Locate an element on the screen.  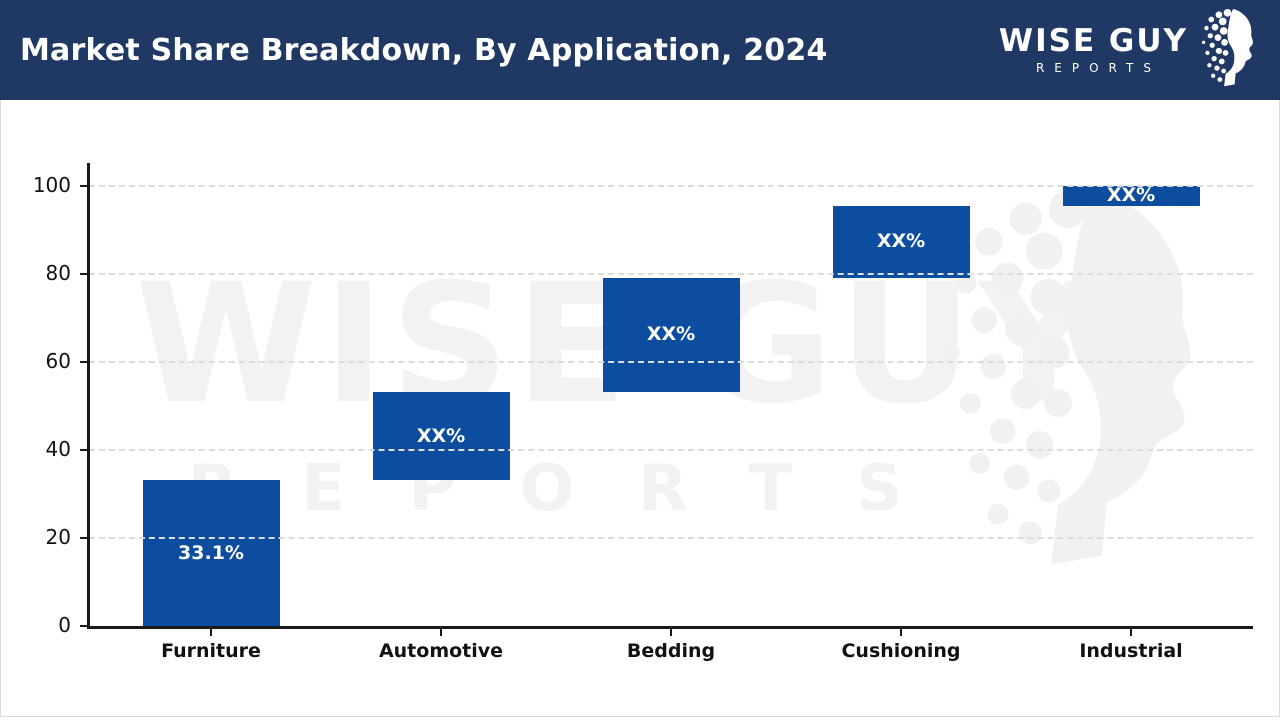
y-tick-label: 80 is located at coordinates (58, 273).